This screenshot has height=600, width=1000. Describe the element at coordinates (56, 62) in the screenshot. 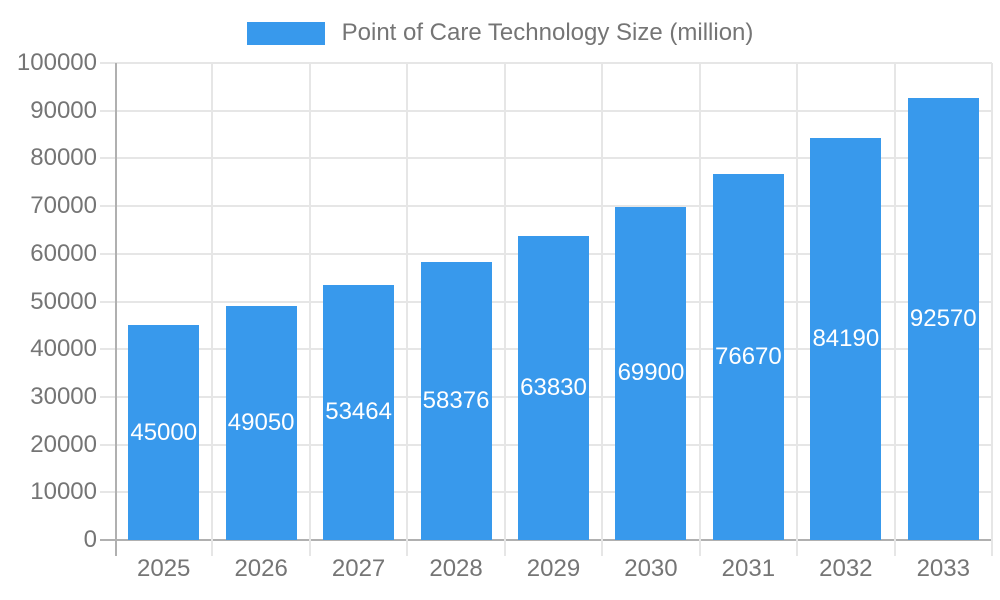

I see `y-tick-label-100000: 100000` at that location.